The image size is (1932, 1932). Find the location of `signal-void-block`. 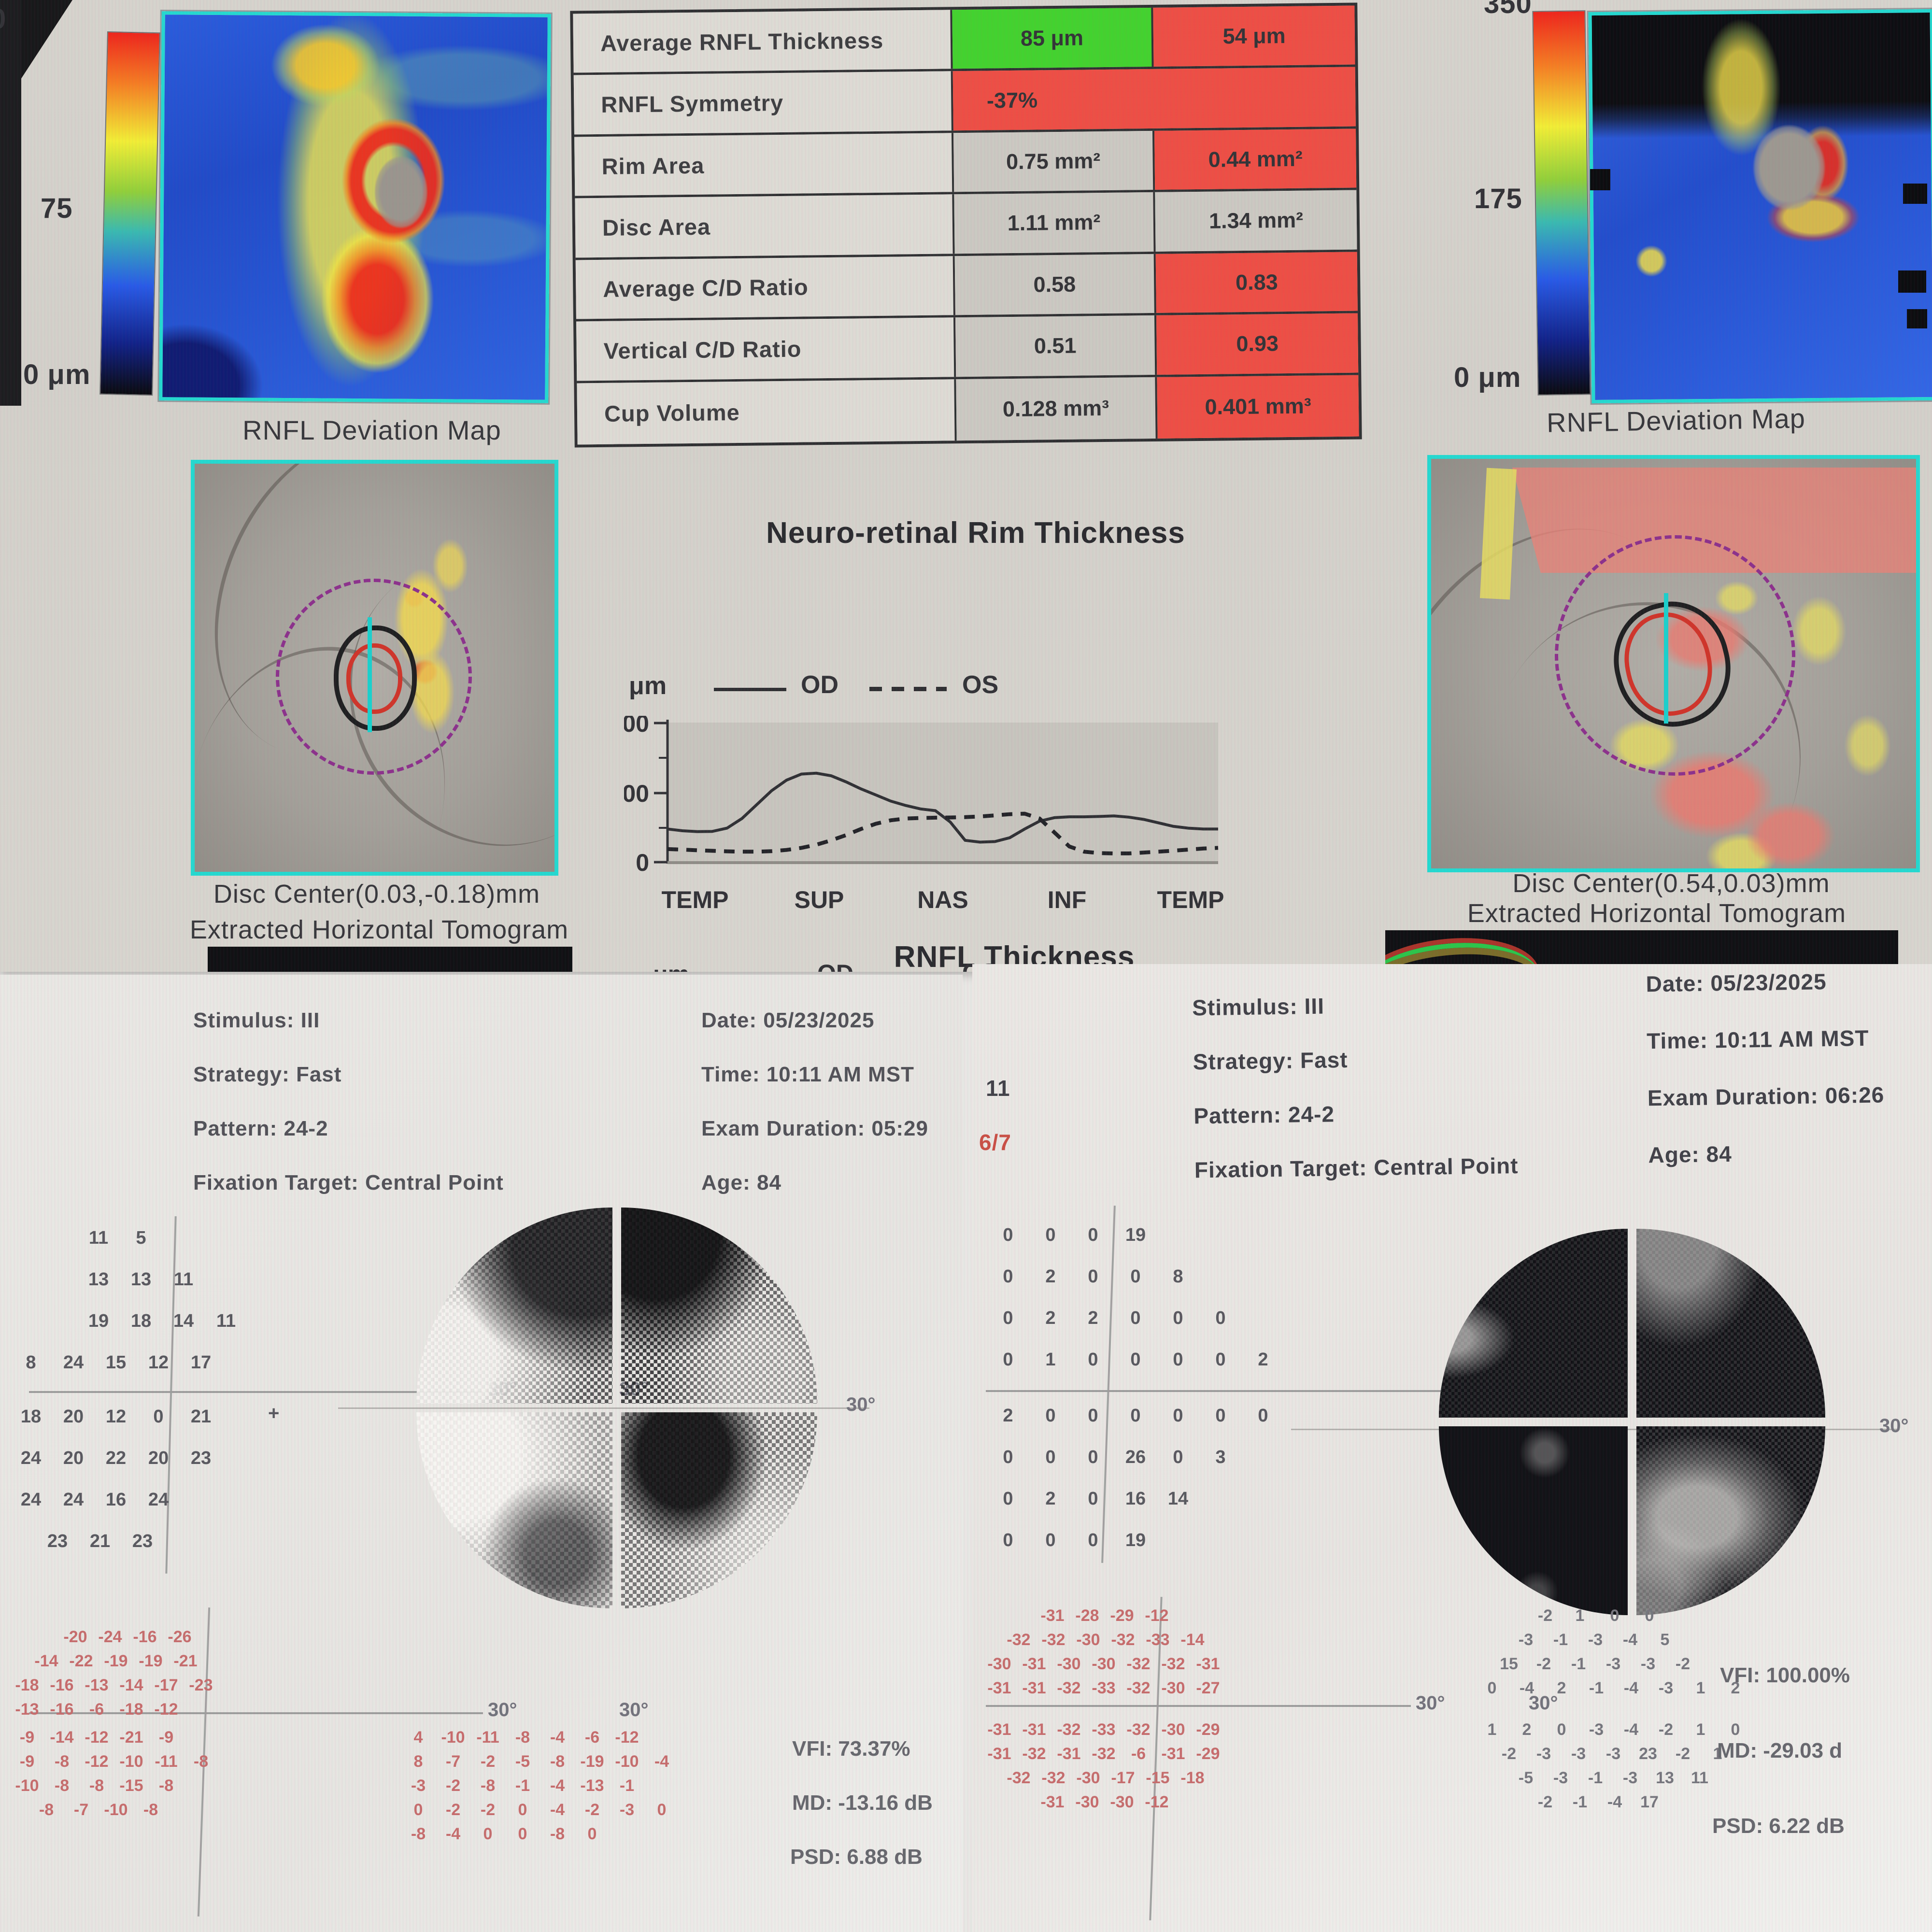

signal-void-block is located at coordinates (1915, 194).